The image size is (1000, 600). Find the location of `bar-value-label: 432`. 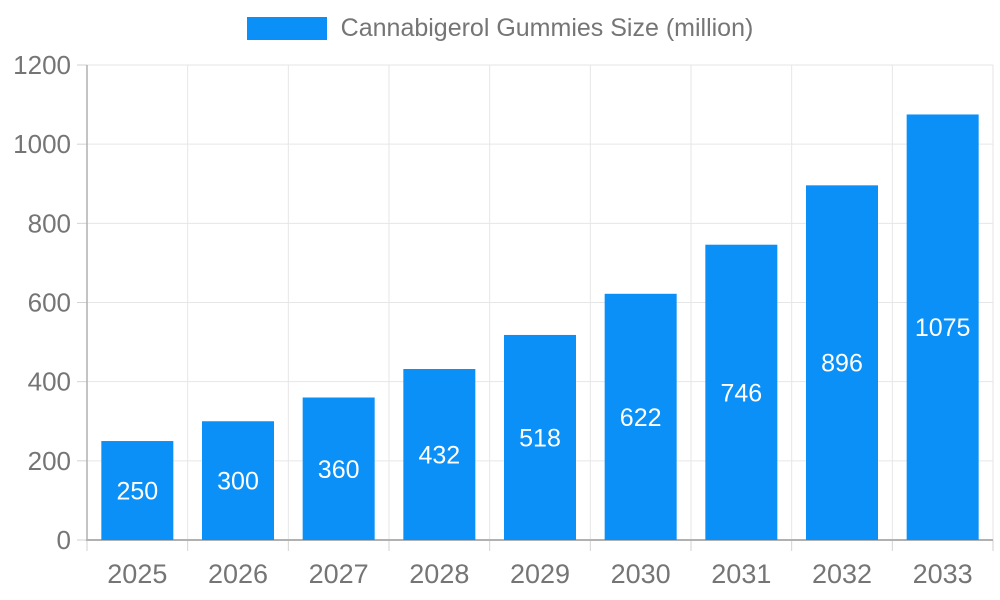

bar-value-label: 432 is located at coordinates (439, 456).